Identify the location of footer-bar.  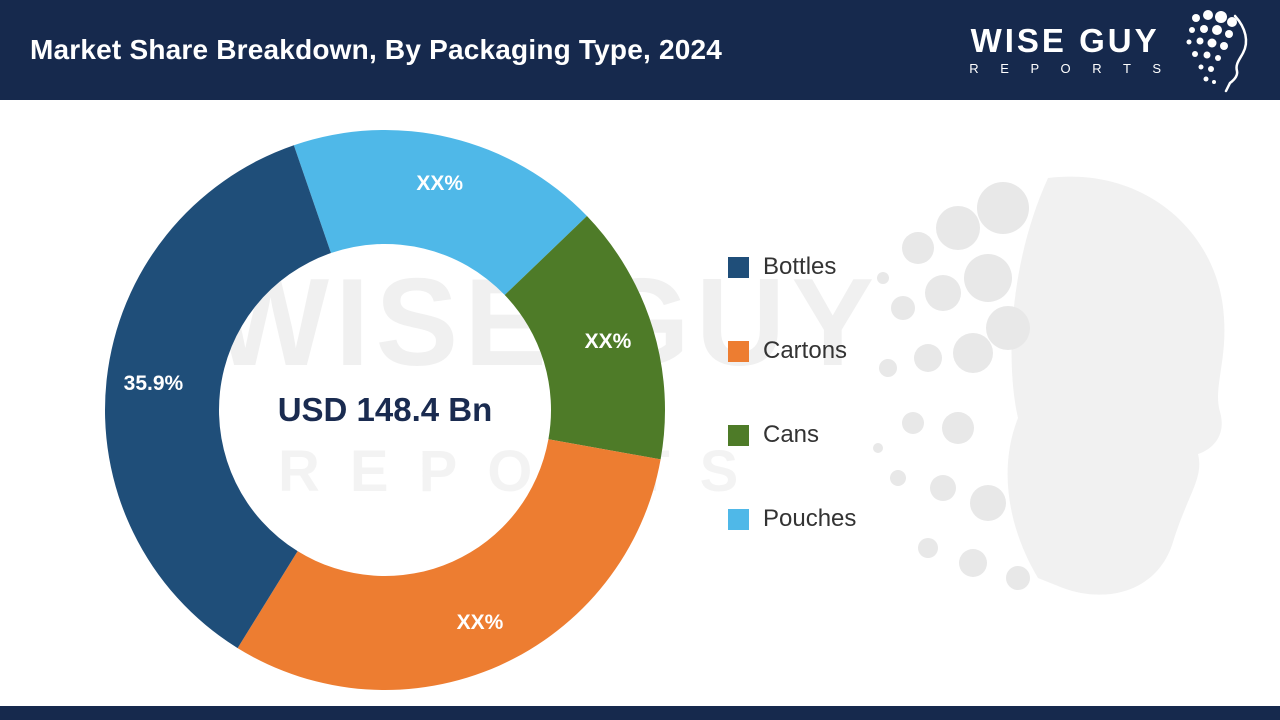
(640, 713).